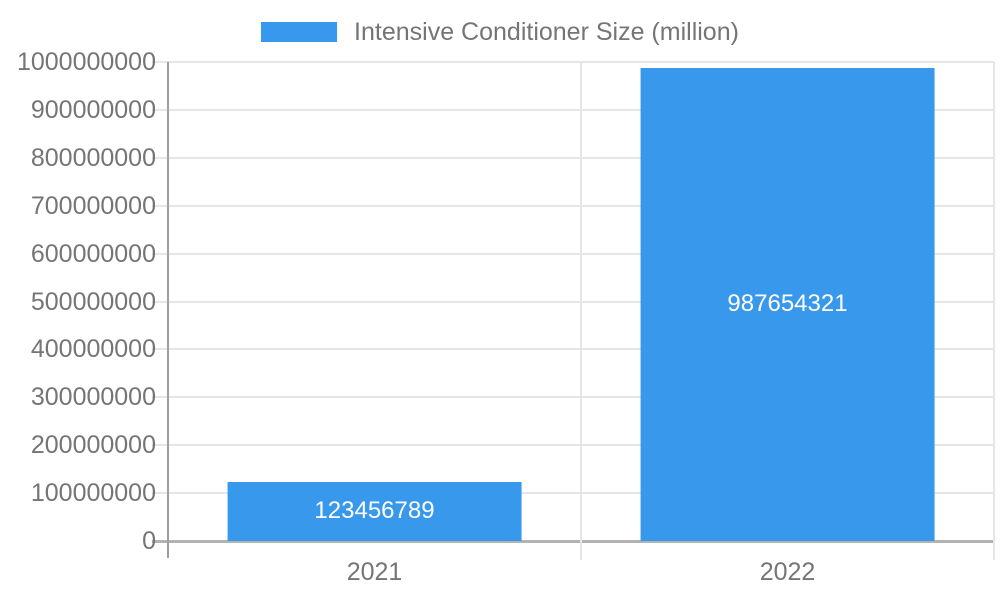  Describe the element at coordinates (299, 32) in the screenshot. I see `legend-swatch-icon` at that location.